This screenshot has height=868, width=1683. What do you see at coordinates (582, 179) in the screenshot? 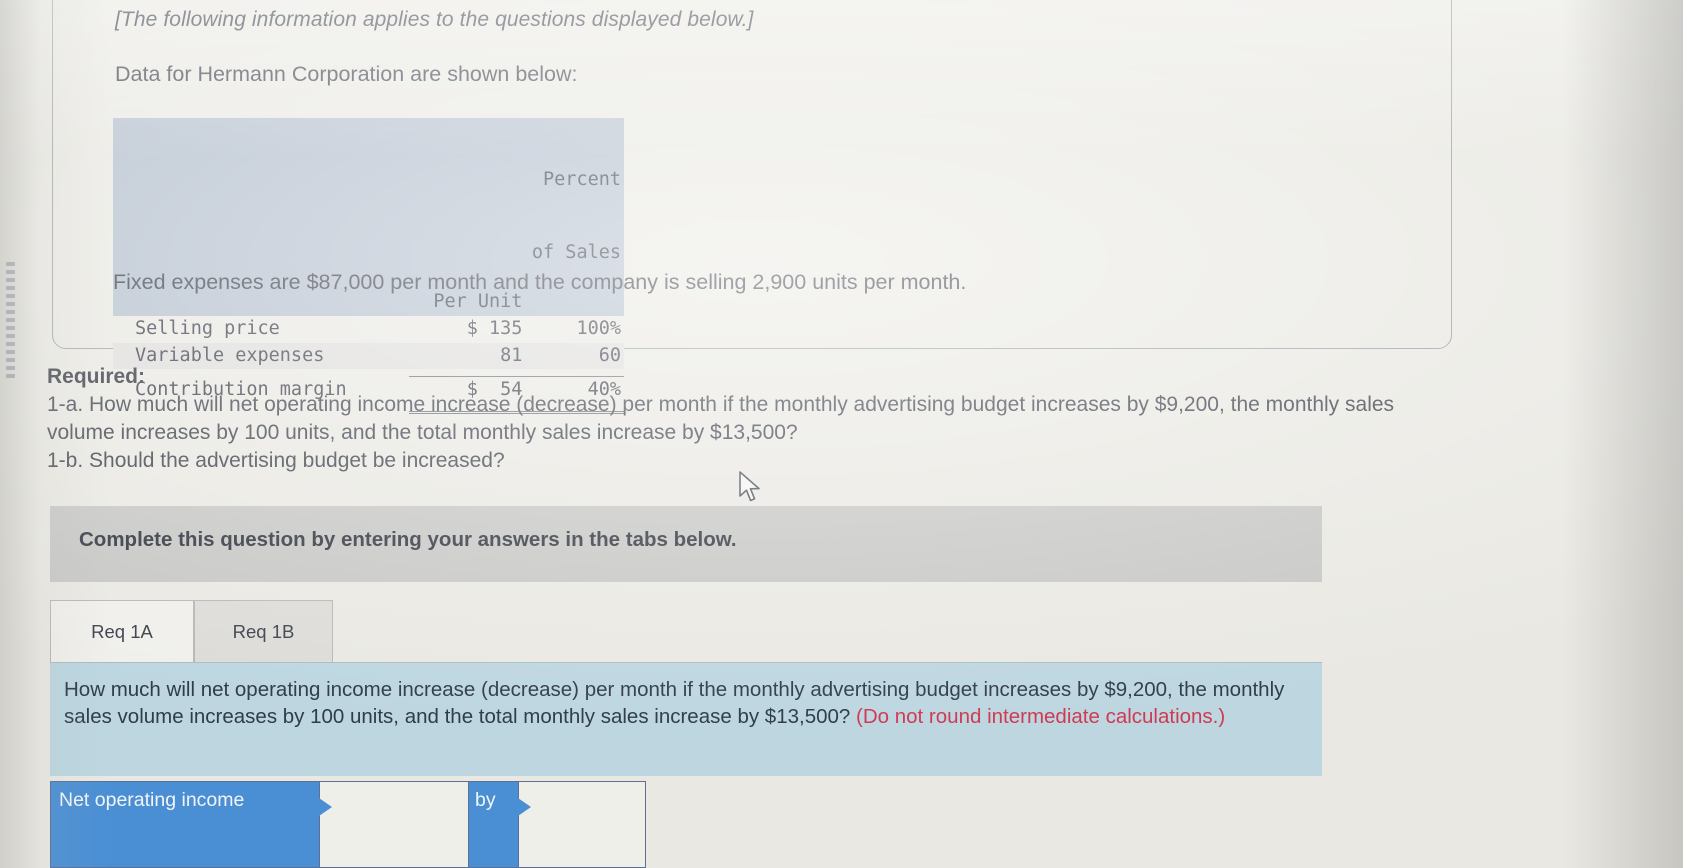
I see `header-percent-line1: Percent` at bounding box center [582, 179].